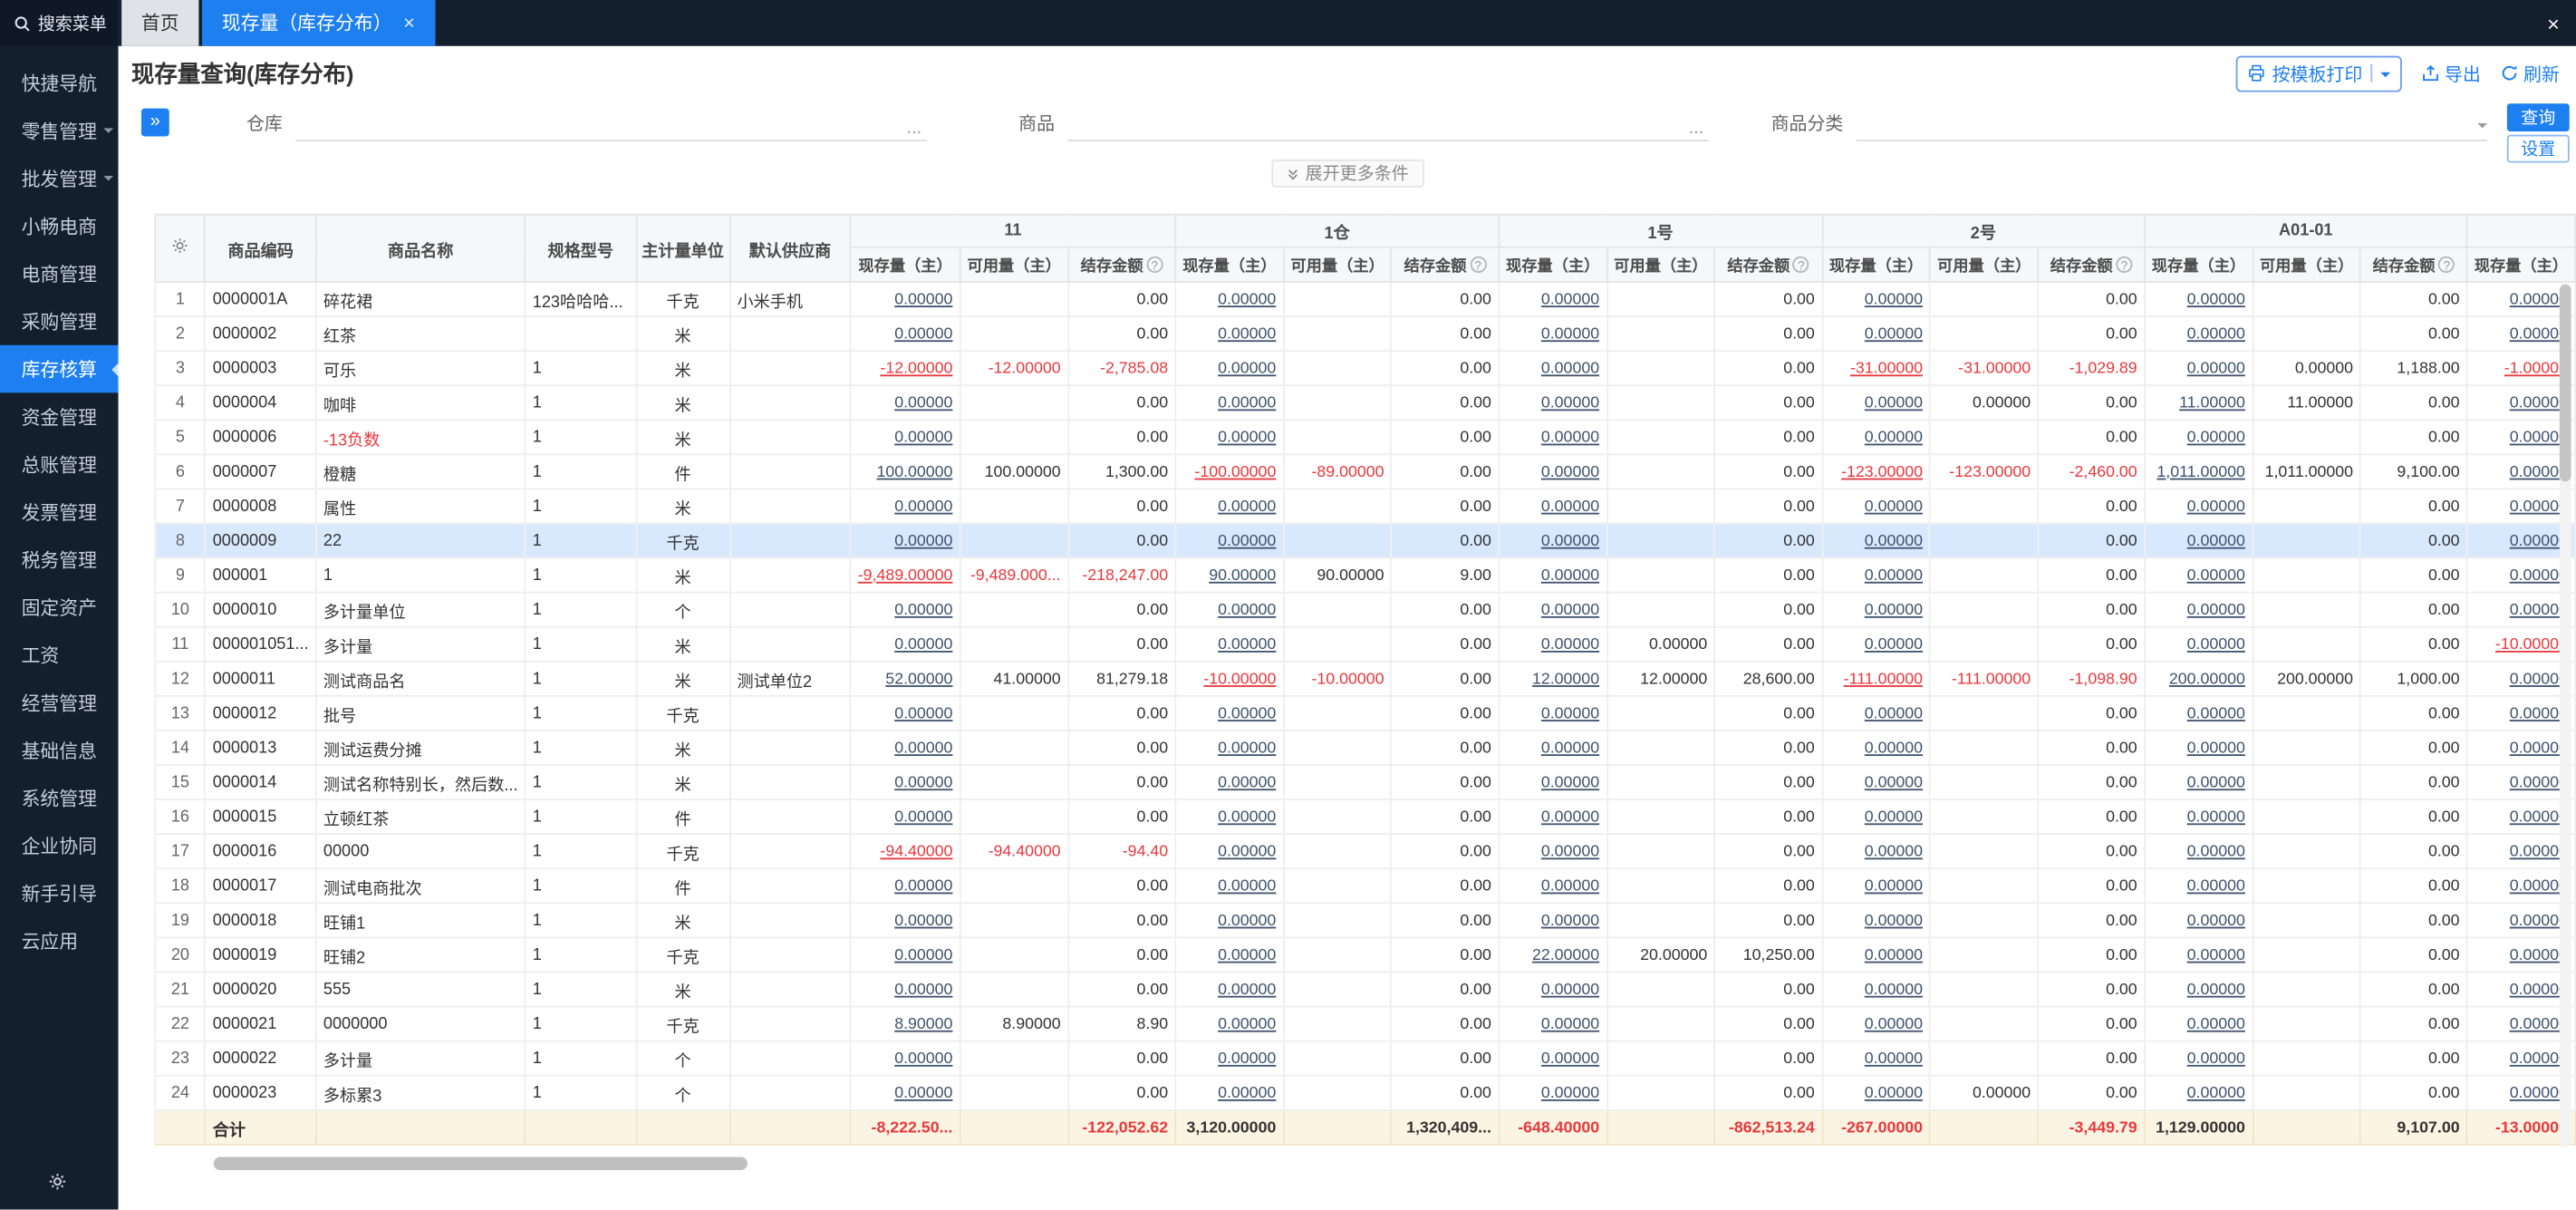  Describe the element at coordinates (1375, 126) in the screenshot. I see `goods-input` at that location.